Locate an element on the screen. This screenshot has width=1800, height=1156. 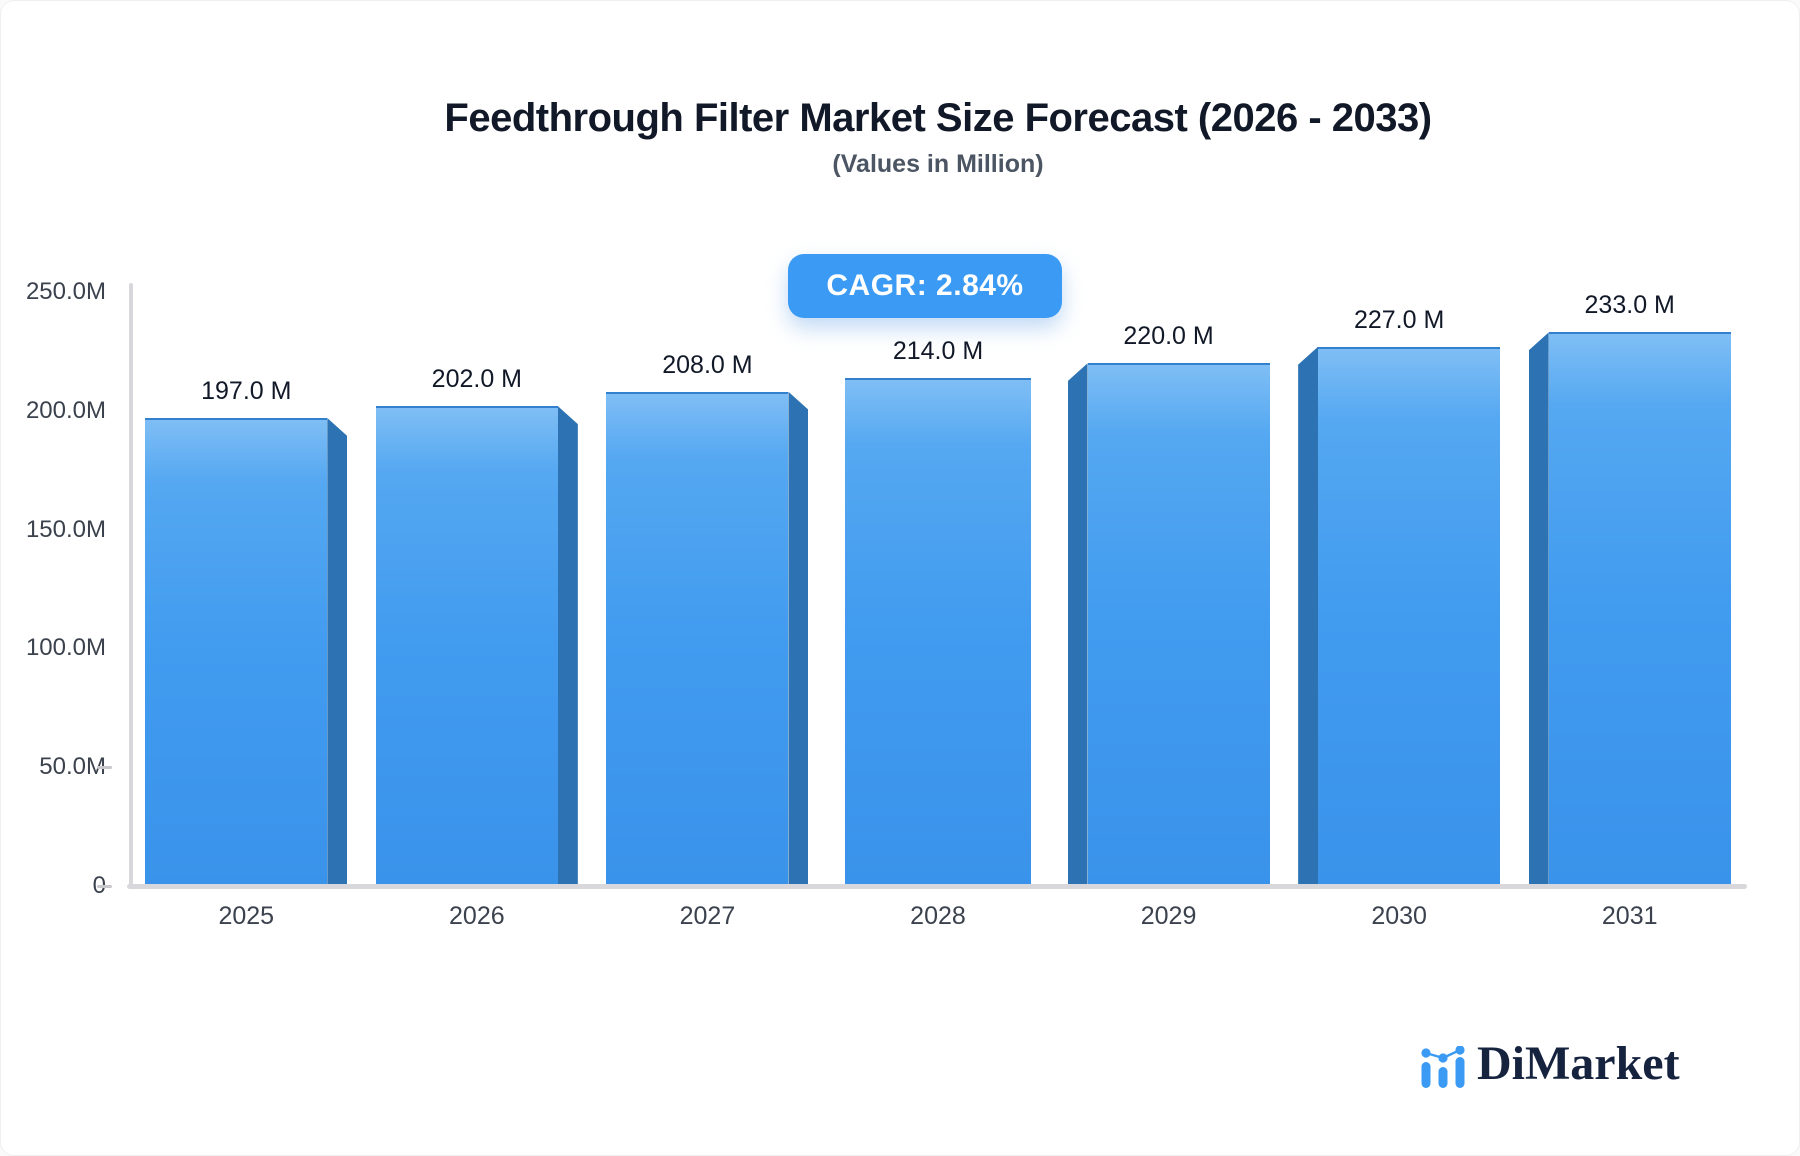
bar-value-label-2029: 220.0 M is located at coordinates (1168, 336).